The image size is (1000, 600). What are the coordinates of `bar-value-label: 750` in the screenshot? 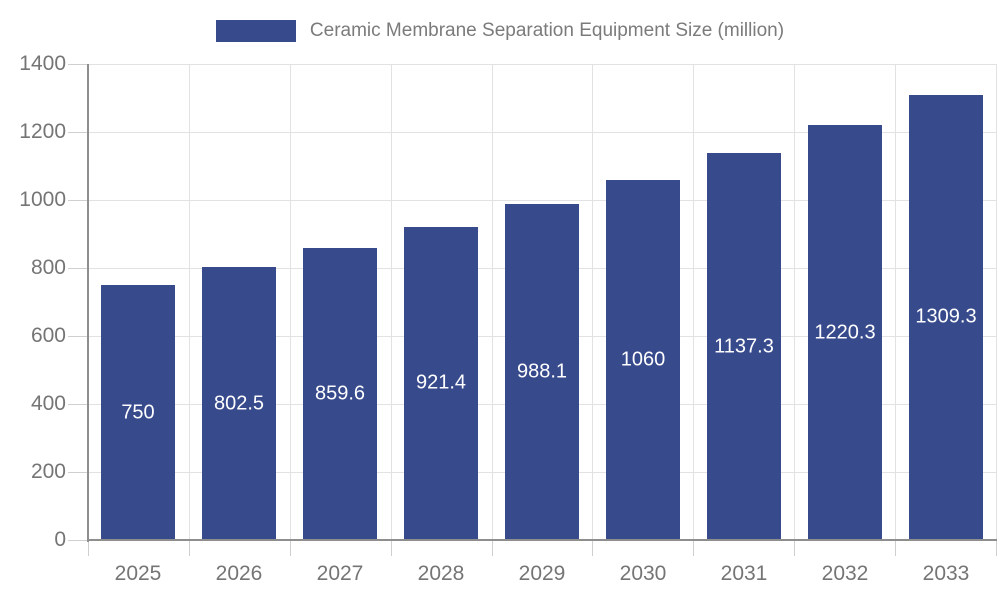 It's located at (138, 412).